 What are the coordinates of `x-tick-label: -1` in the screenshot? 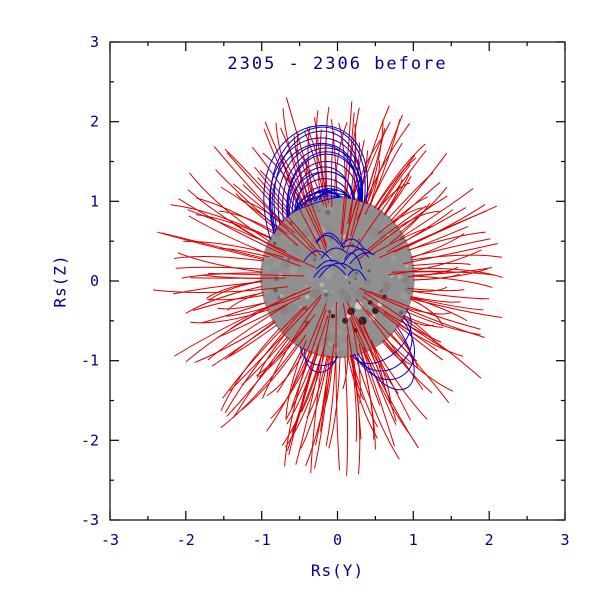 It's located at (262, 540).